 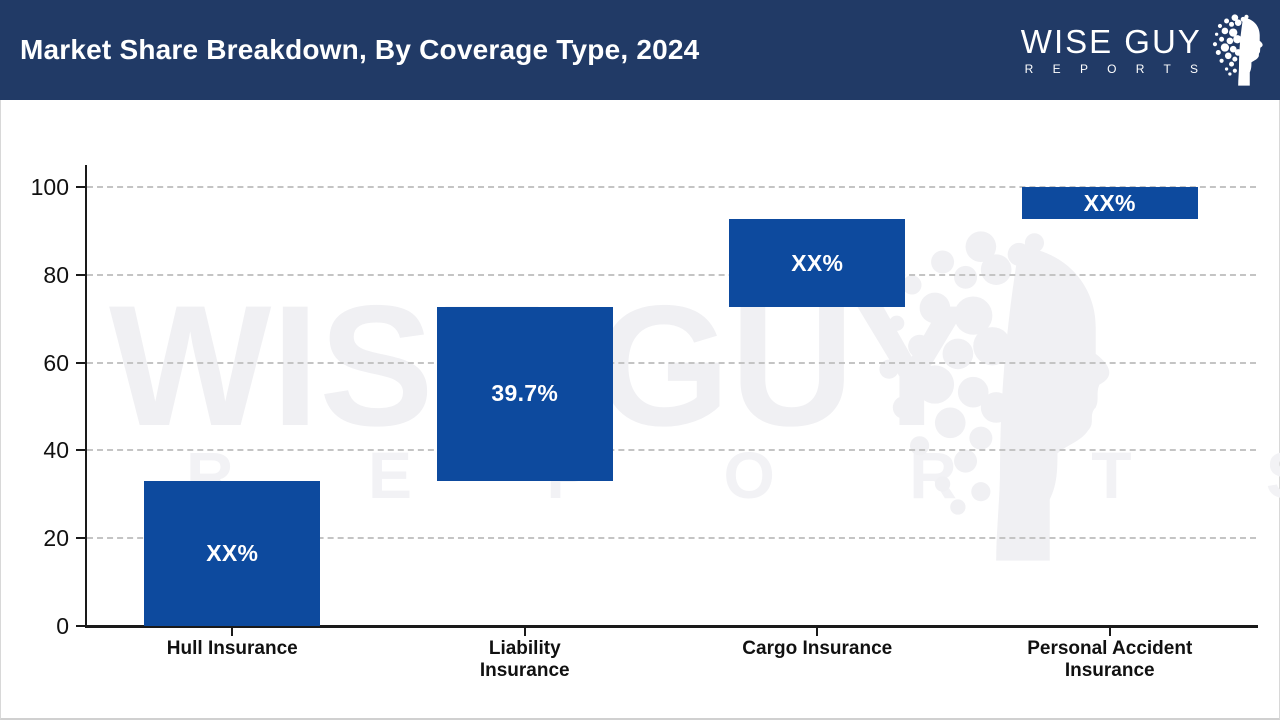 What do you see at coordinates (733, 475) in the screenshot?
I see `watermark-reports-text: R E P O R T S` at bounding box center [733, 475].